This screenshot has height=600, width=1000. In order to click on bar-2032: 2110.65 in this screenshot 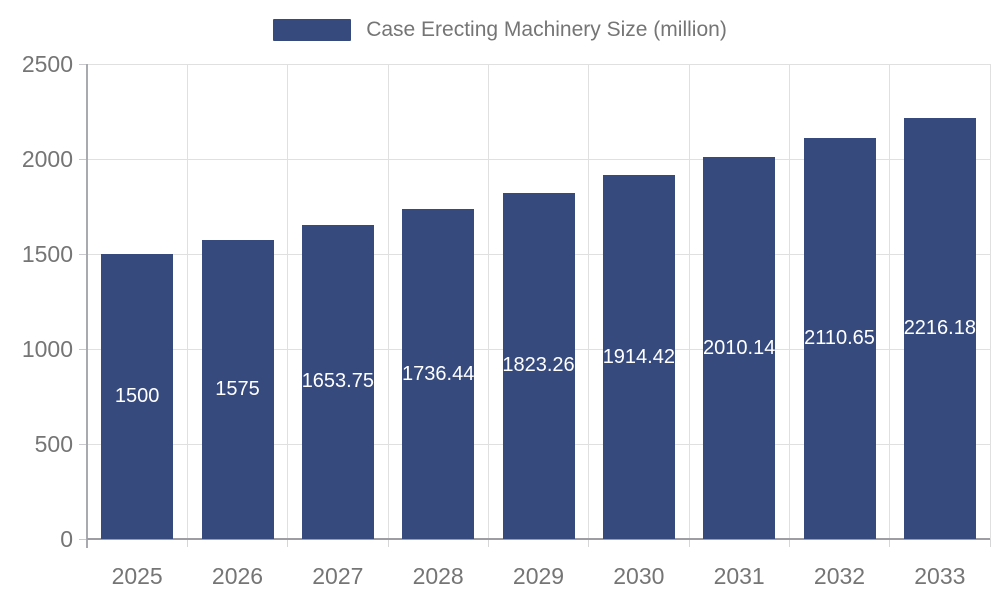, I will do `click(839, 338)`.